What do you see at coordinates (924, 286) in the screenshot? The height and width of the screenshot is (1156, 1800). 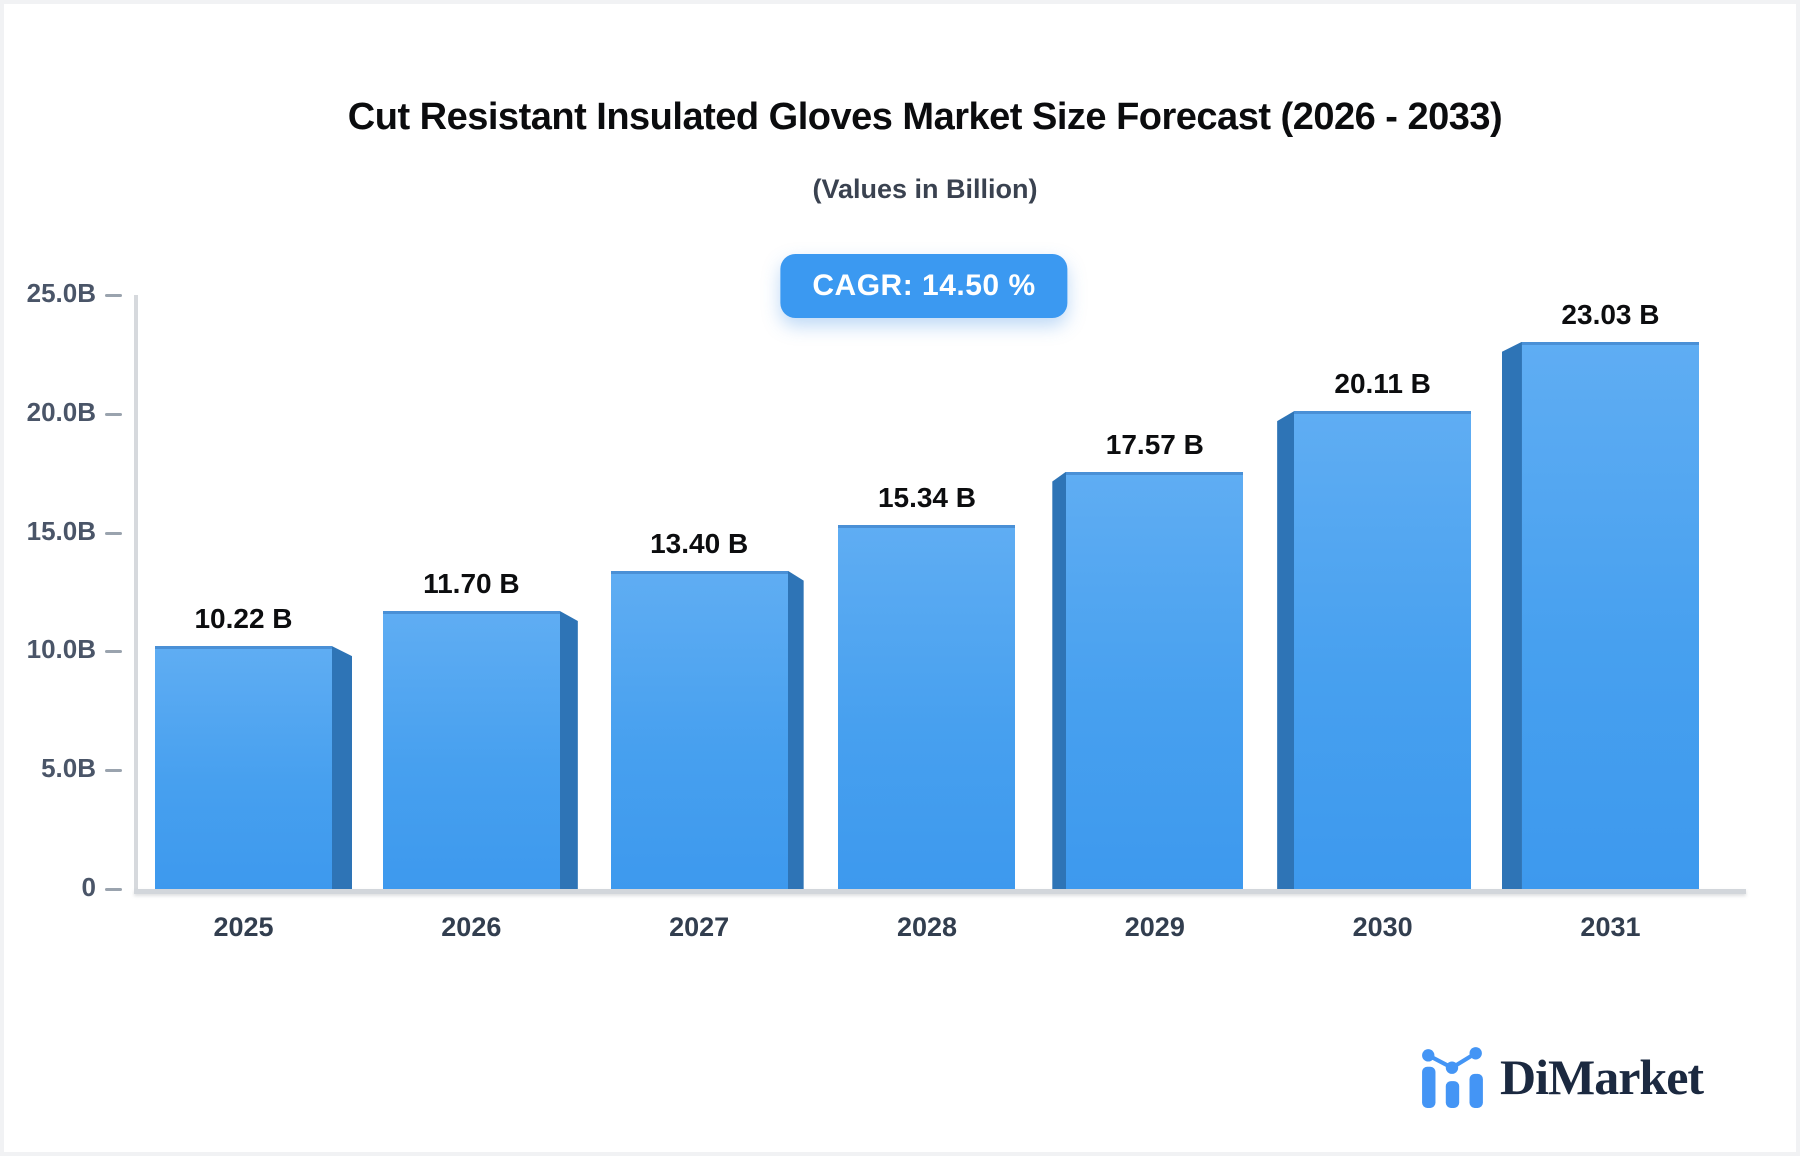 I see `cagr-badge: CAGR: 14.50 %` at bounding box center [924, 286].